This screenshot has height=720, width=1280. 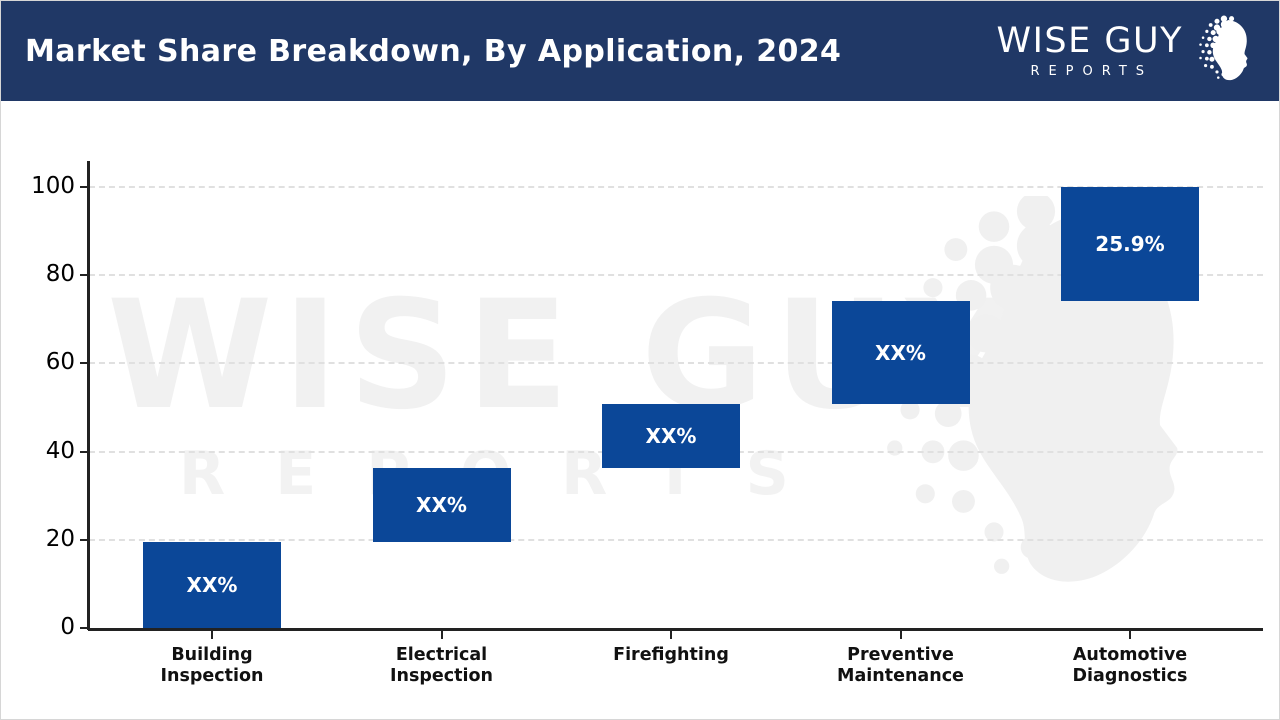 What do you see at coordinates (1130, 665) in the screenshot?
I see `x-axis-category-label: Automotive Diagnostics` at bounding box center [1130, 665].